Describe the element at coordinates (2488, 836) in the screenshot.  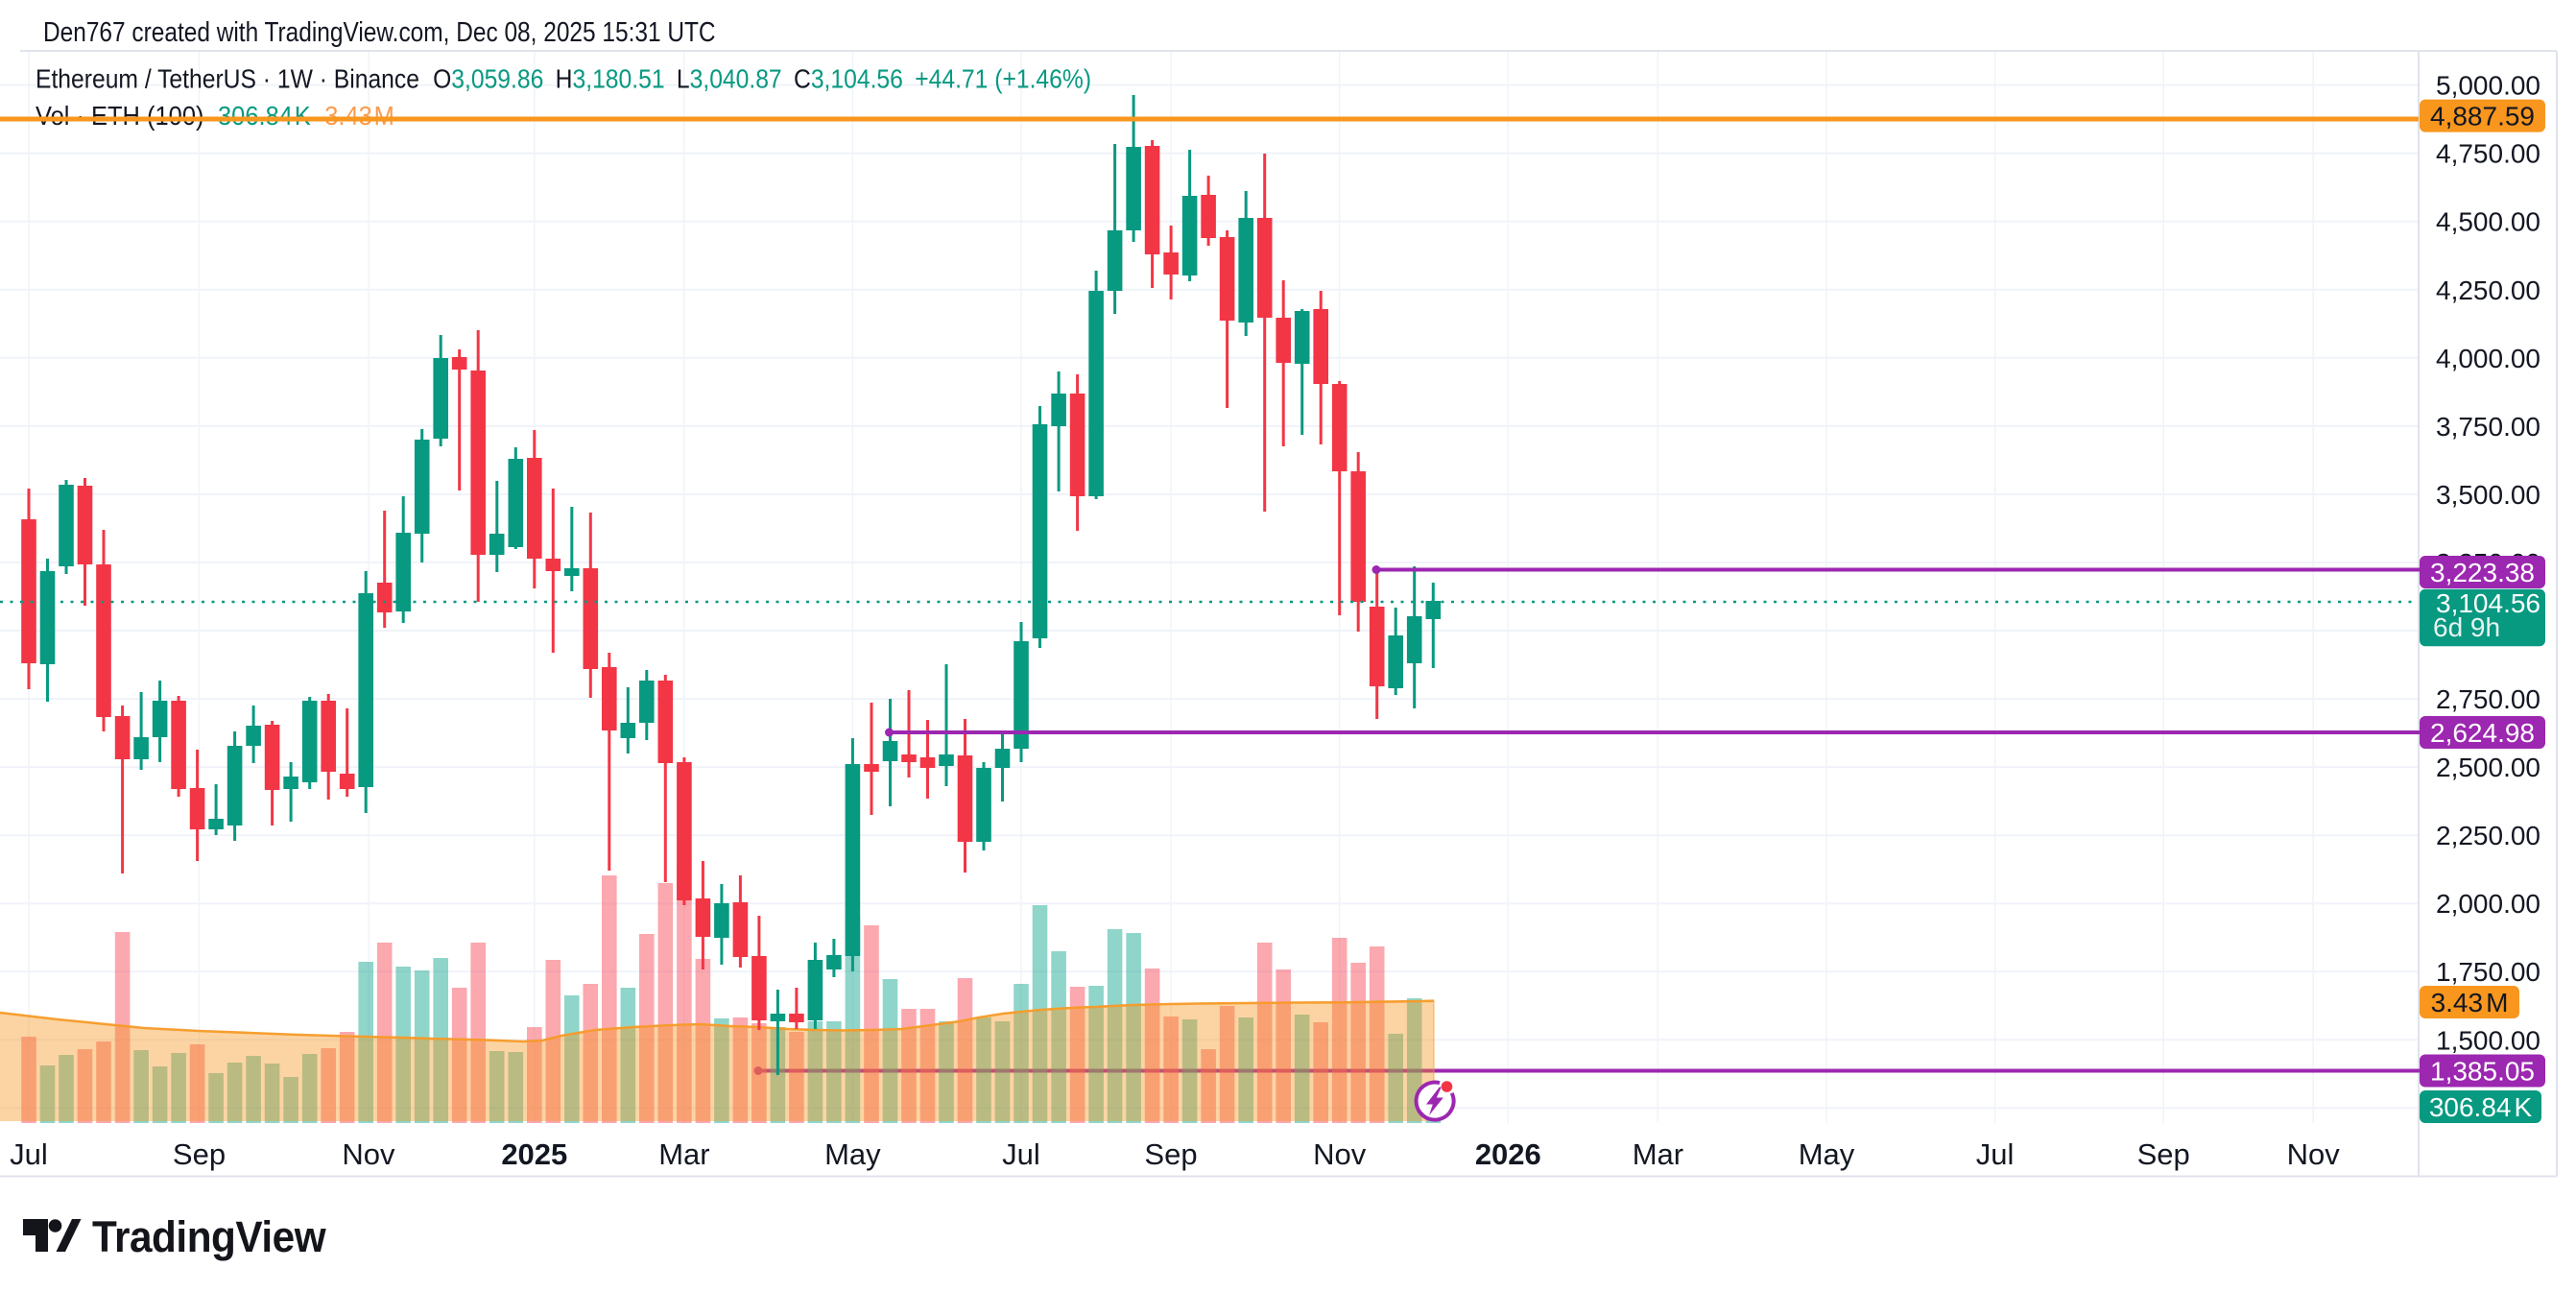
I see `svg-text: 2,250.00` at that location.